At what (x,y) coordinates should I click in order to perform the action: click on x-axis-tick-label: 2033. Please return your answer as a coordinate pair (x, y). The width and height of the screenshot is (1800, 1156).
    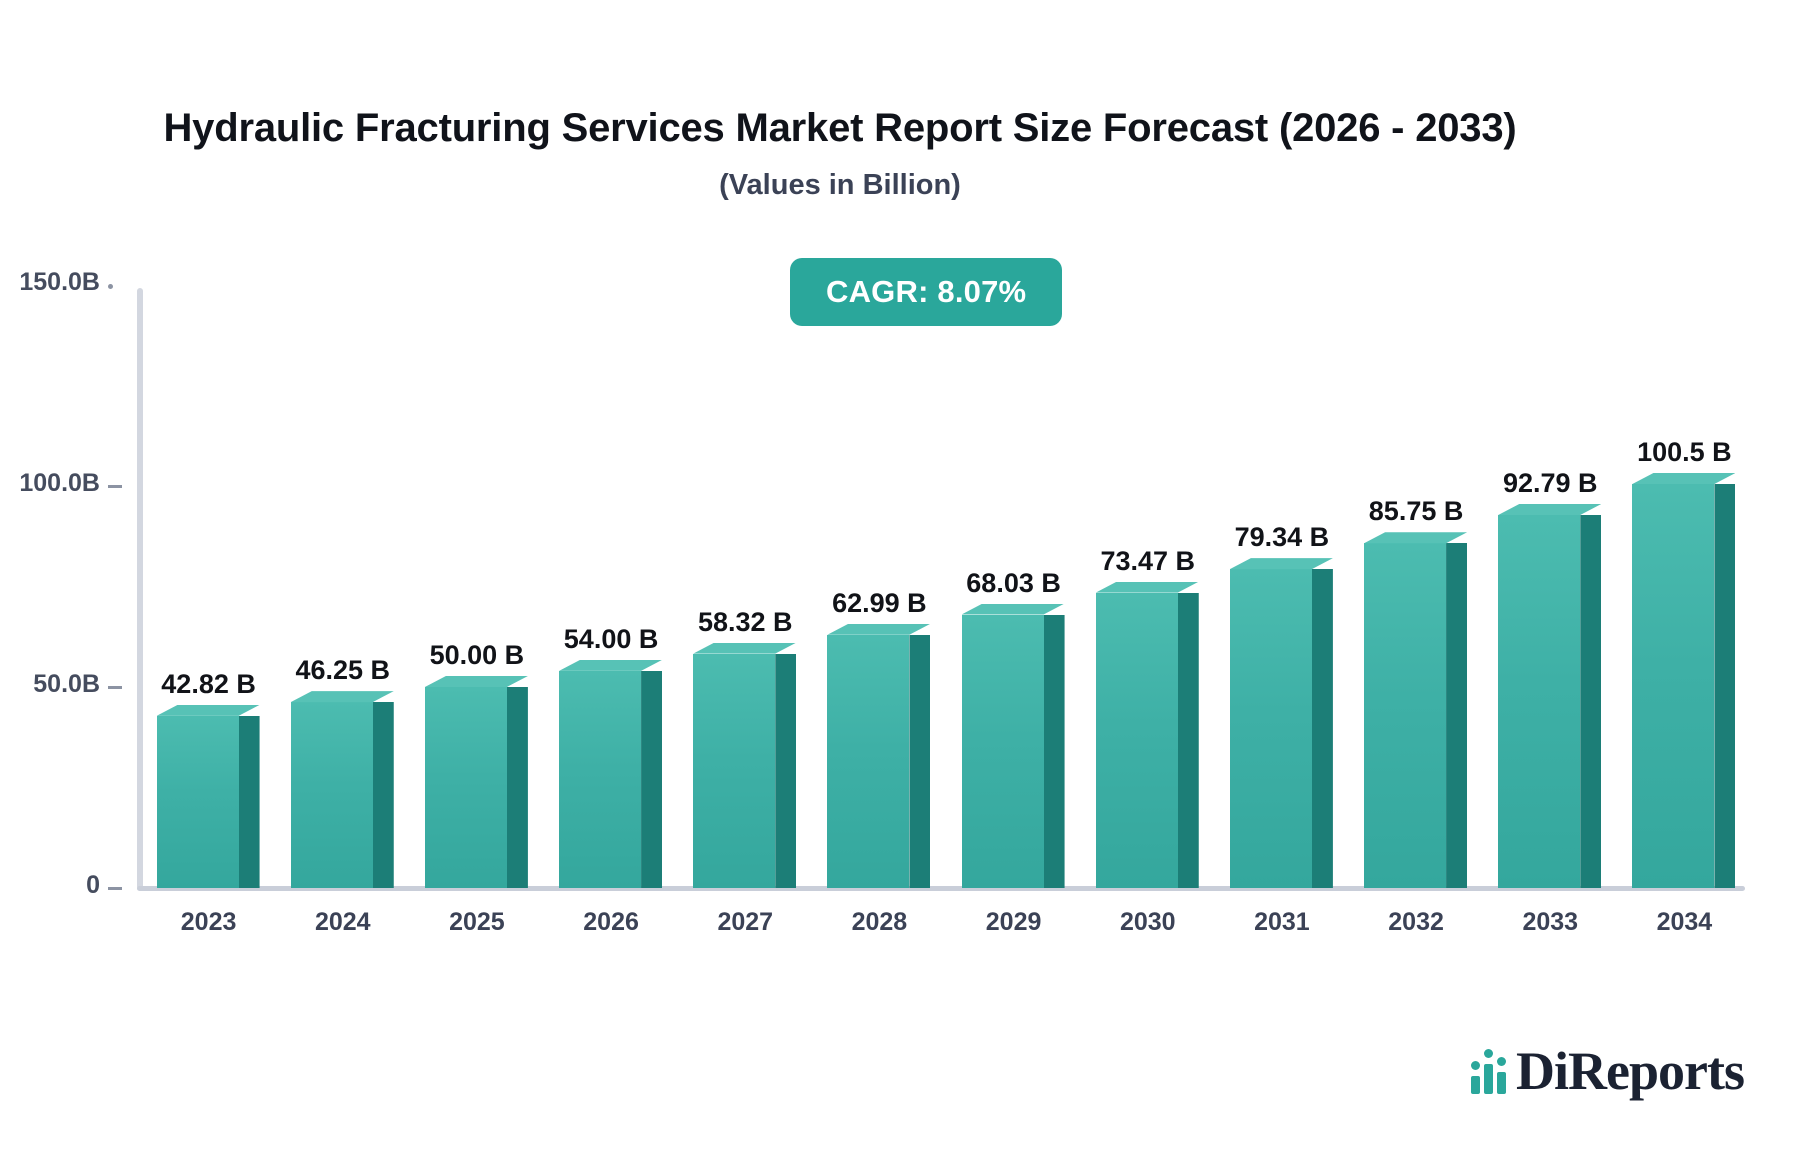
    Looking at the image, I should click on (1550, 922).